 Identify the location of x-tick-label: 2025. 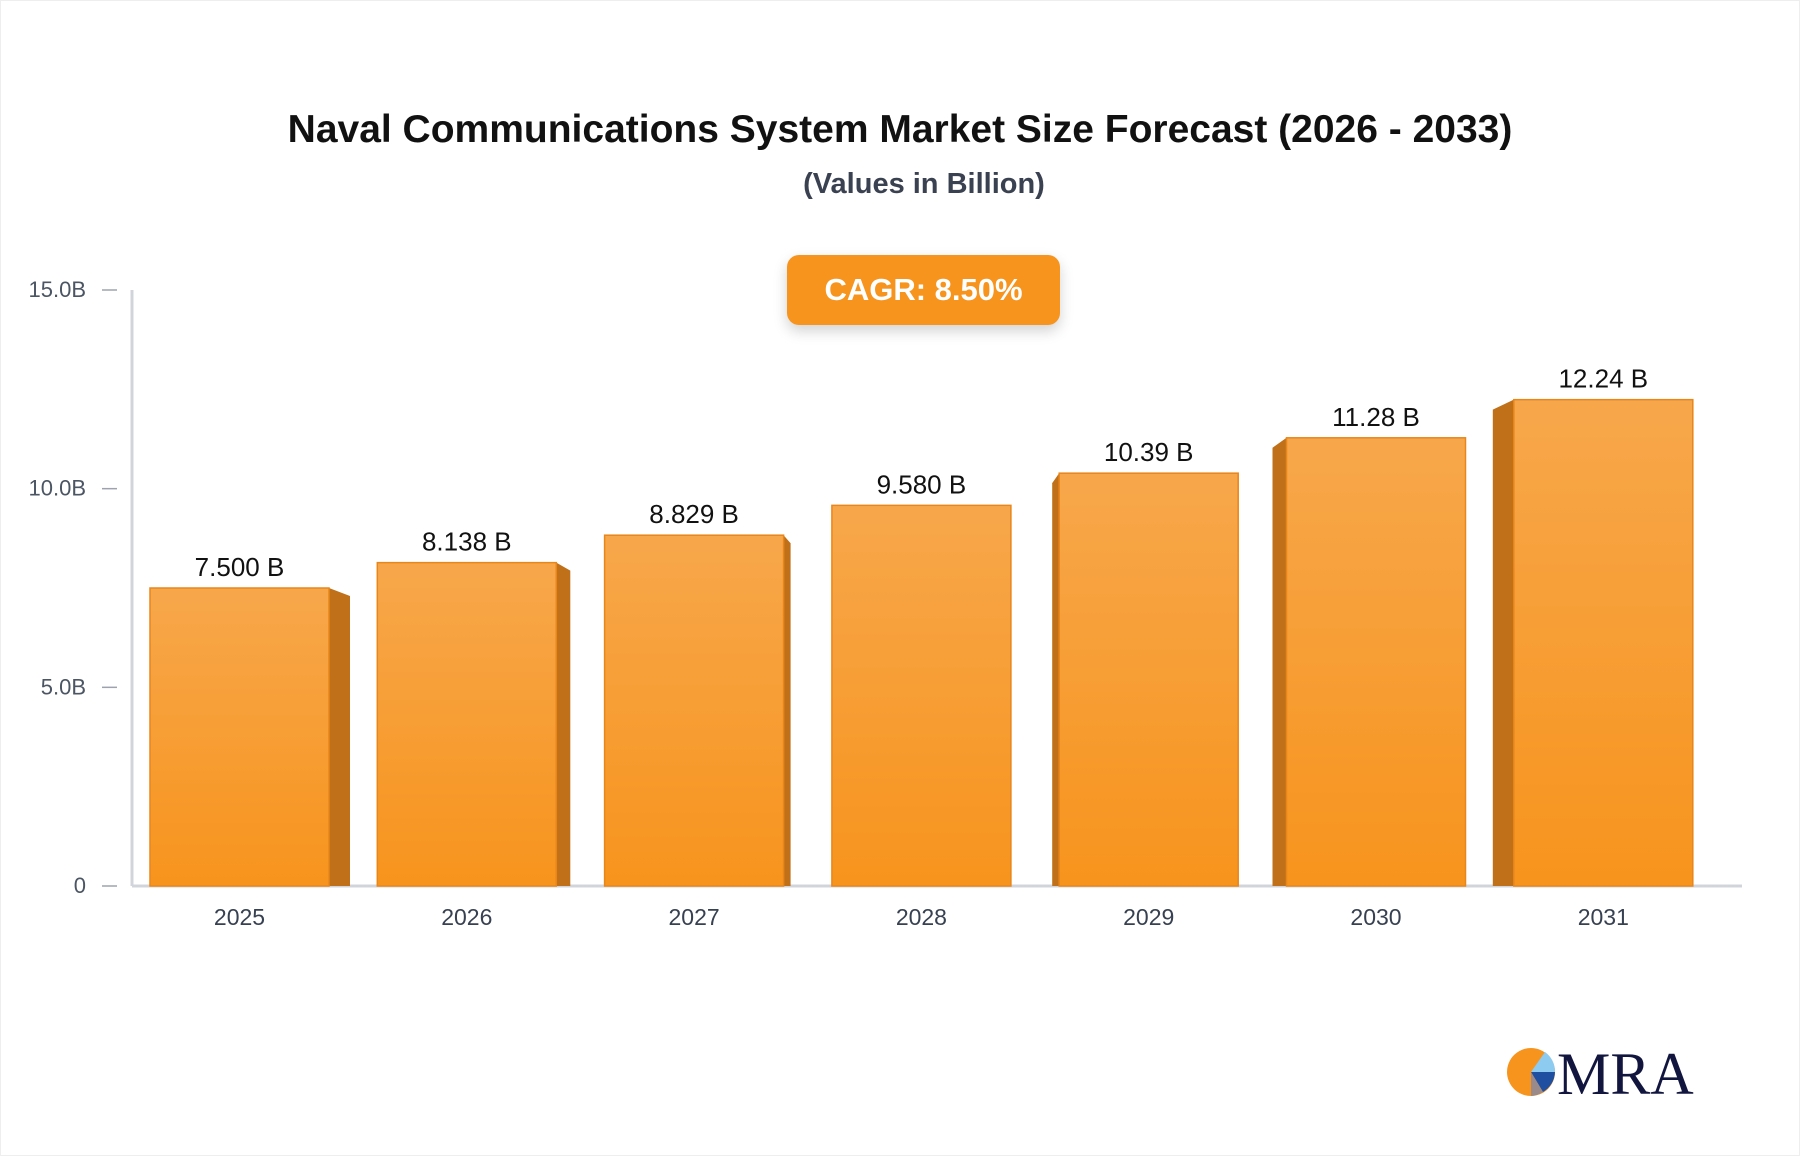
(239, 917).